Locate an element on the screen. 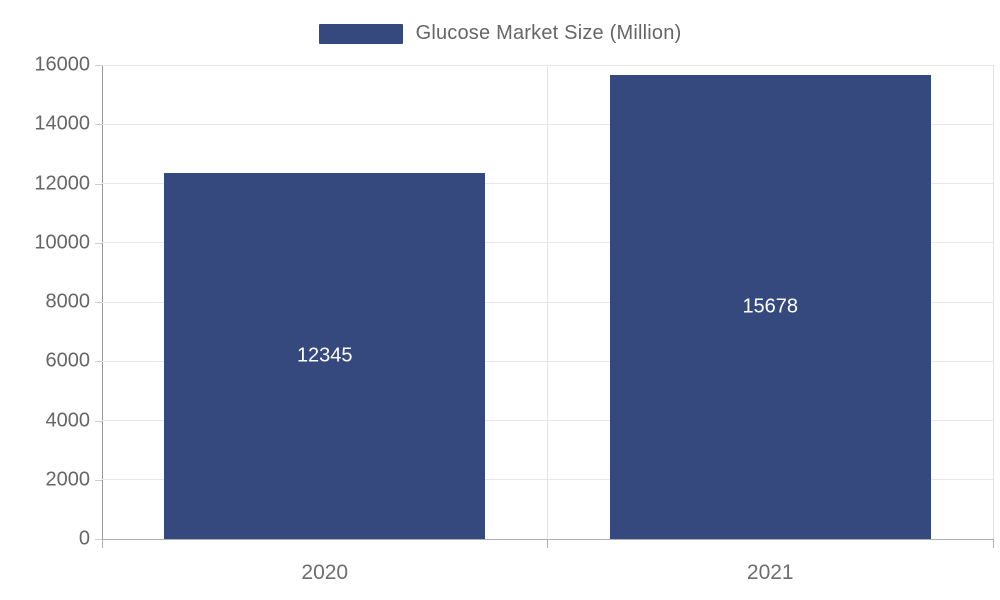  y-axis-tick-label: 16000 is located at coordinates (62, 64).